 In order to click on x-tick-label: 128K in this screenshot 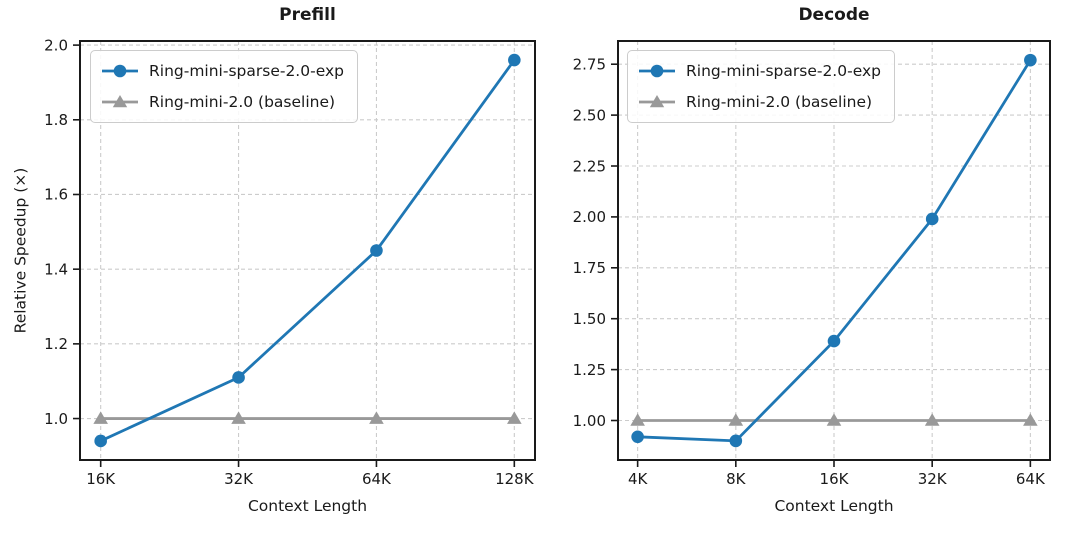, I will do `click(515, 479)`.